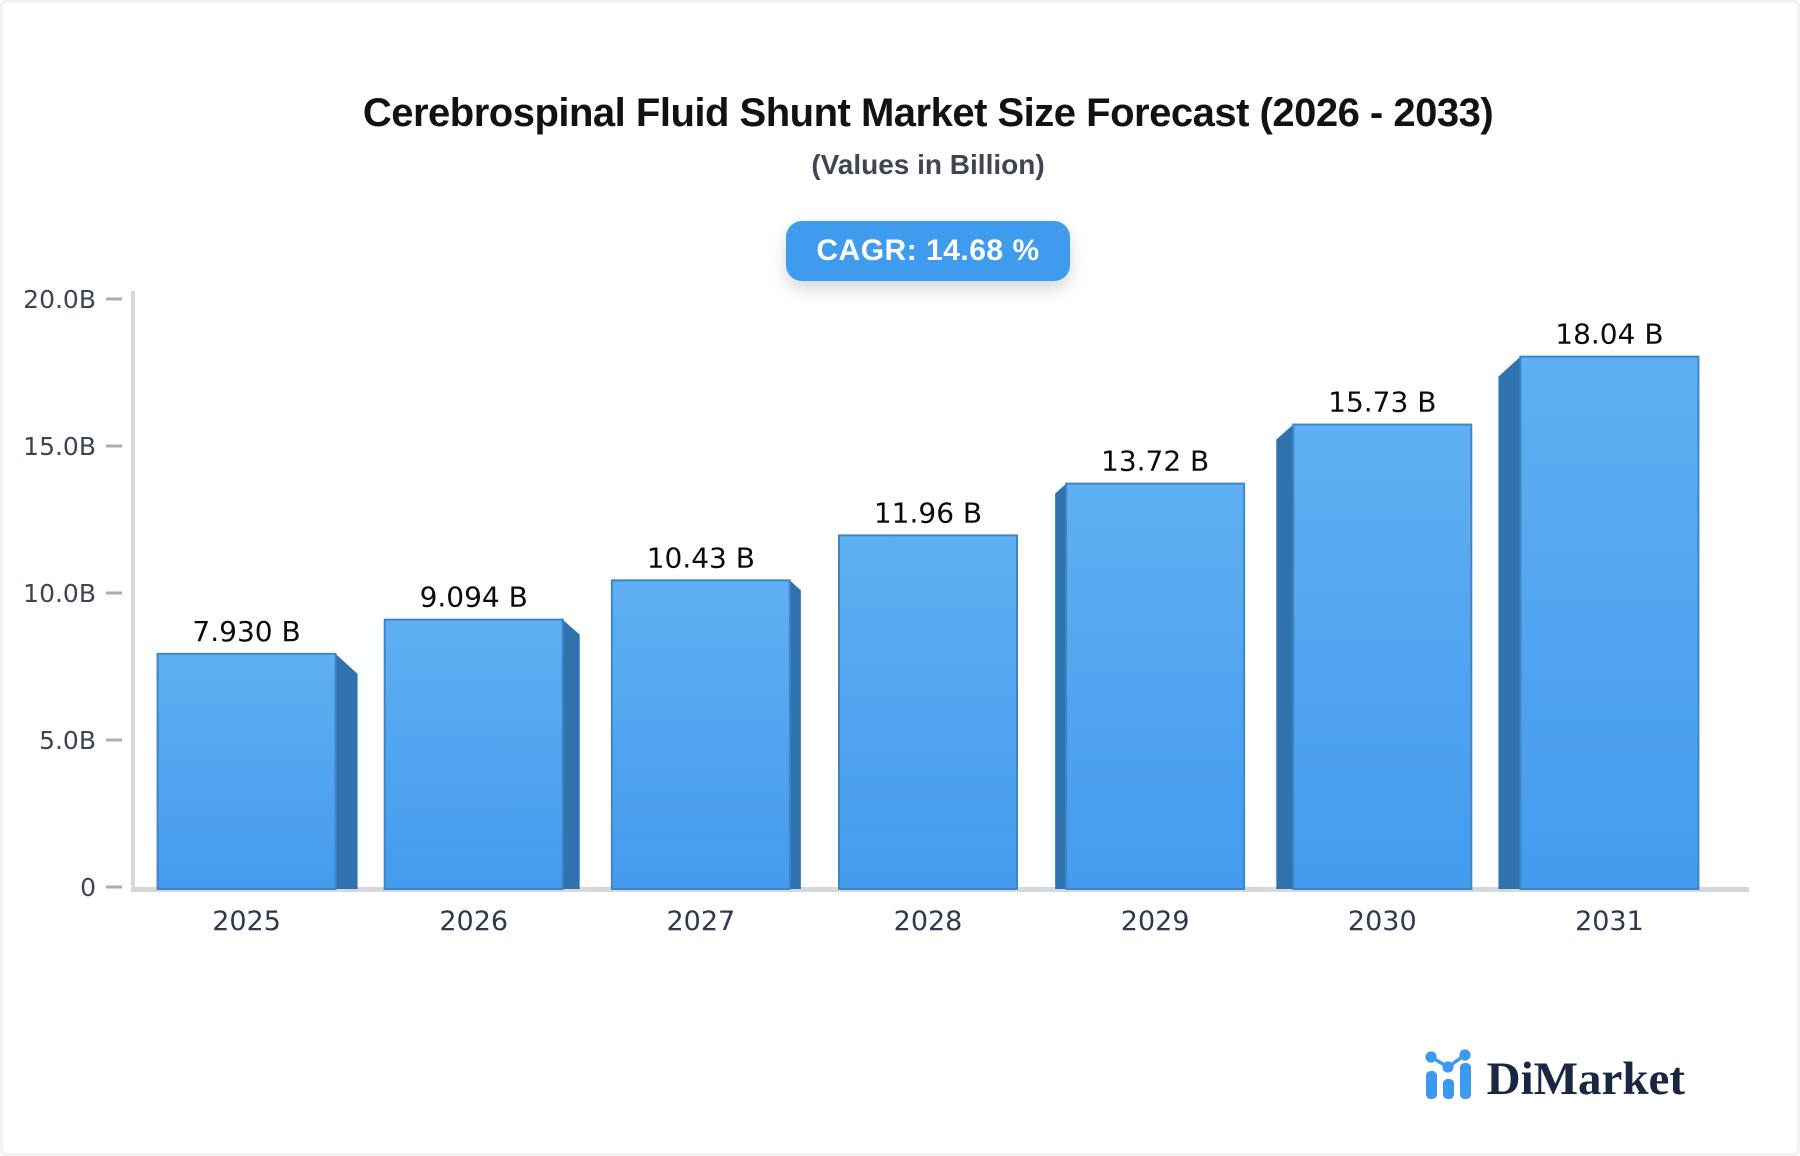 The image size is (1800, 1156). What do you see at coordinates (1382, 656) in the screenshot?
I see `bar-2030` at bounding box center [1382, 656].